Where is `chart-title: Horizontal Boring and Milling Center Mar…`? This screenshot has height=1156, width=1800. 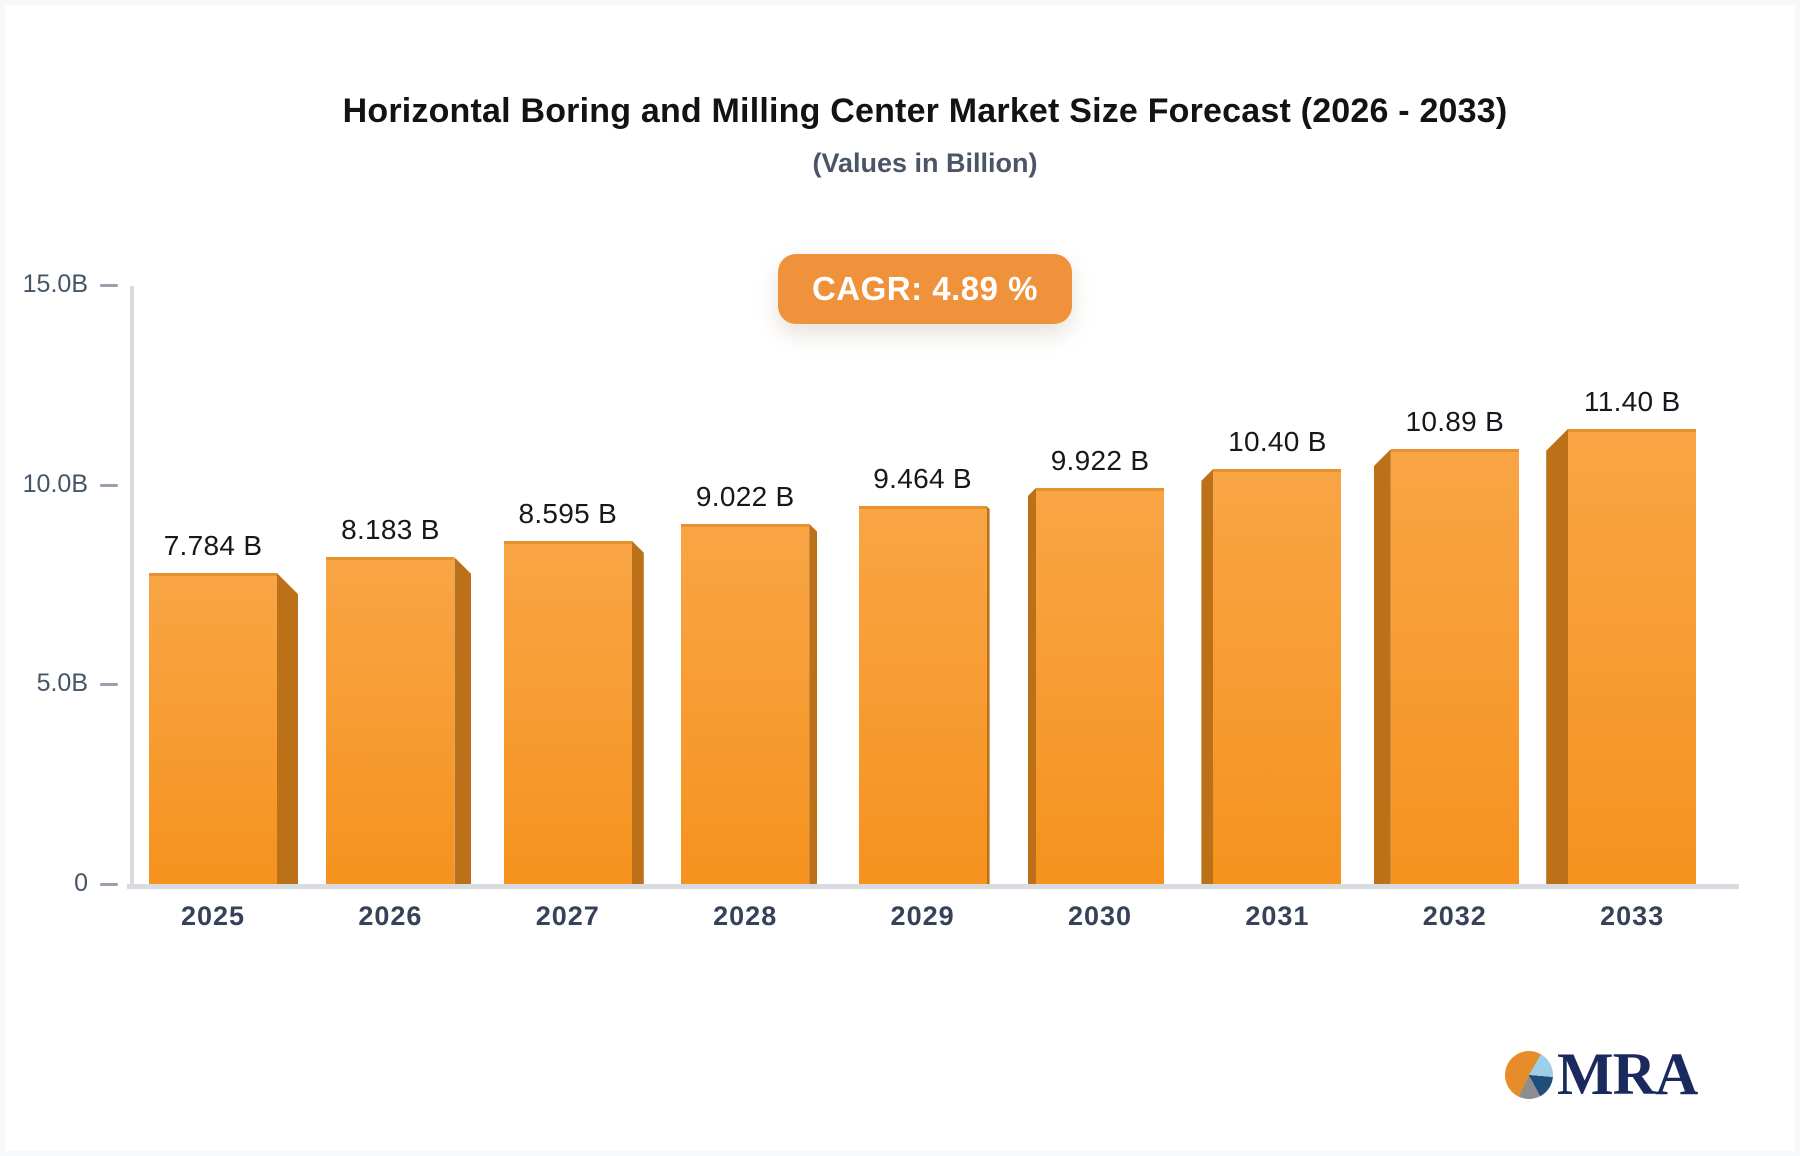
chart-title: Horizontal Boring and Milling Center Mar… is located at coordinates (925, 111).